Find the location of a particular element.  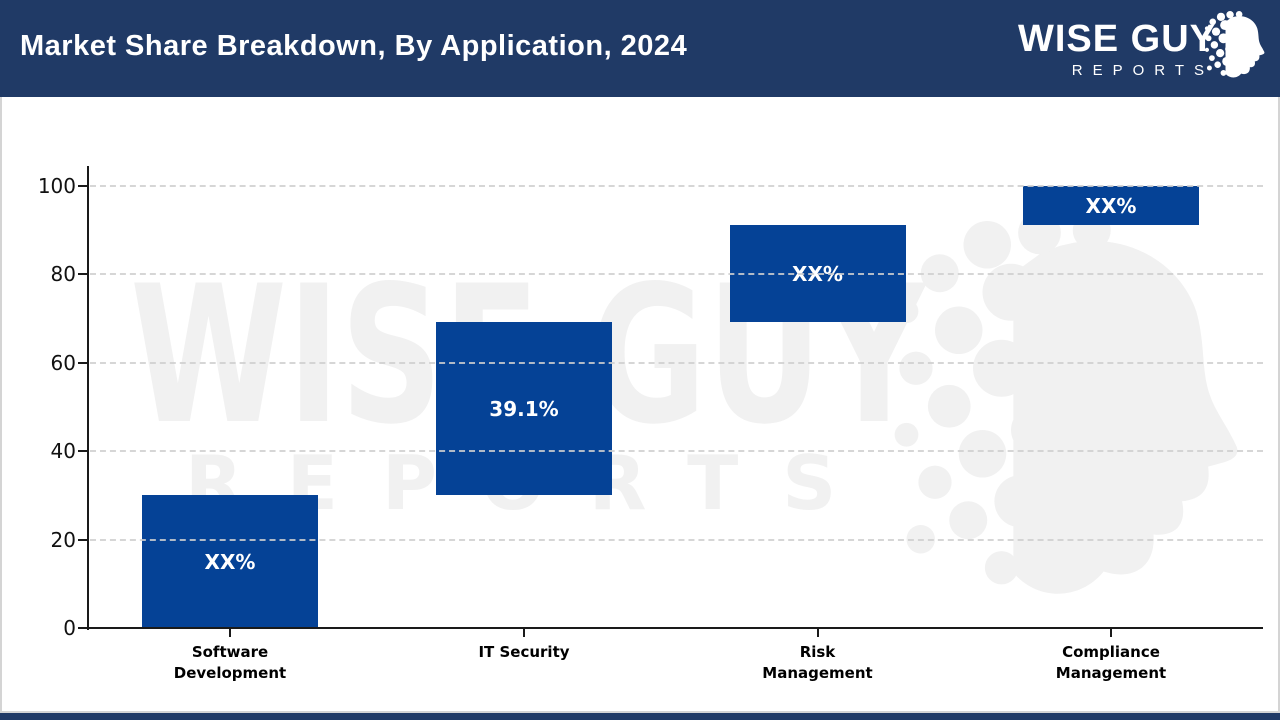

y-tick-label: 60 is located at coordinates (63, 362).